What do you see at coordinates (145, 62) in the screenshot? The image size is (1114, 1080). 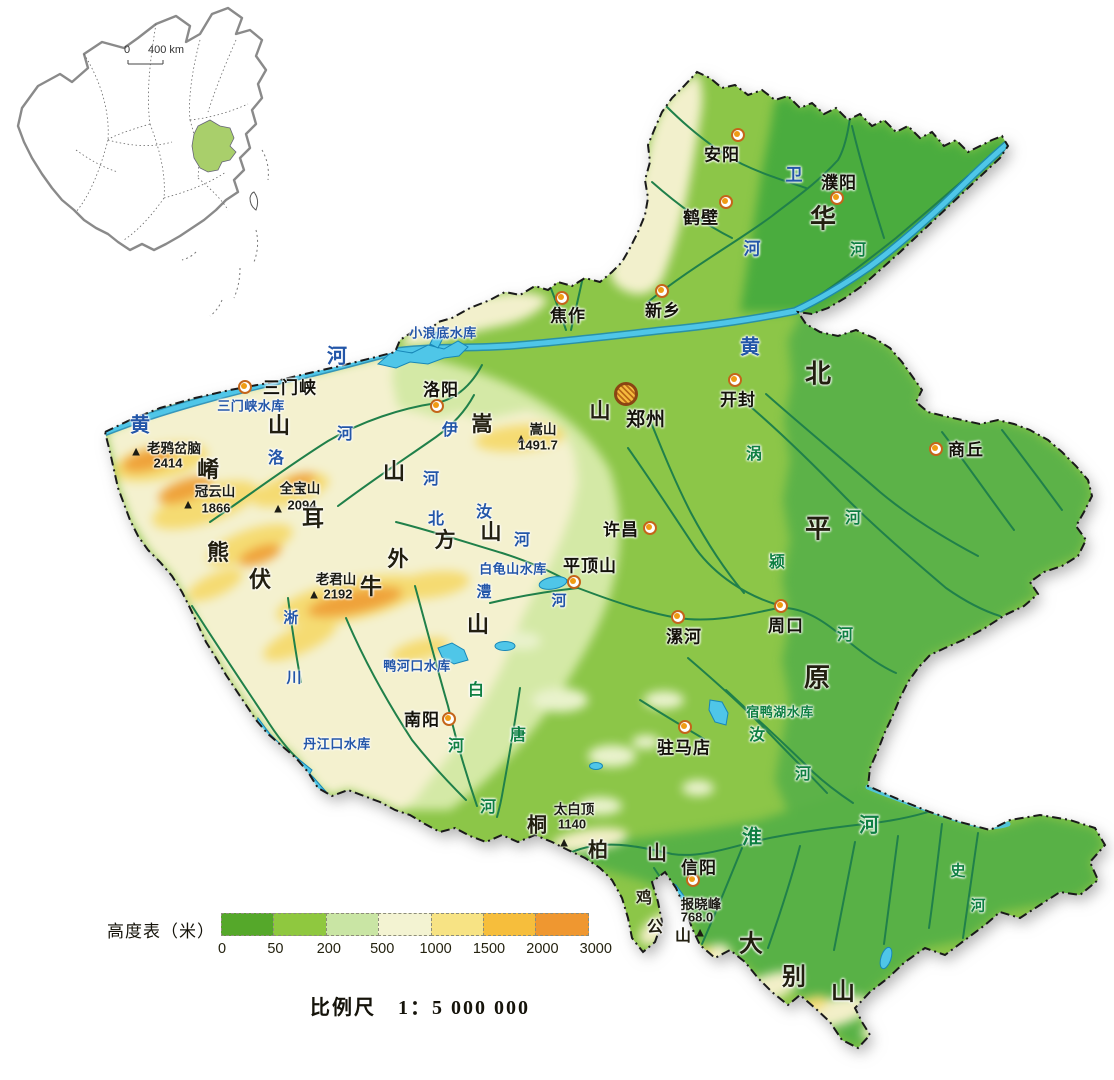 I see `inset-scalebar` at bounding box center [145, 62].